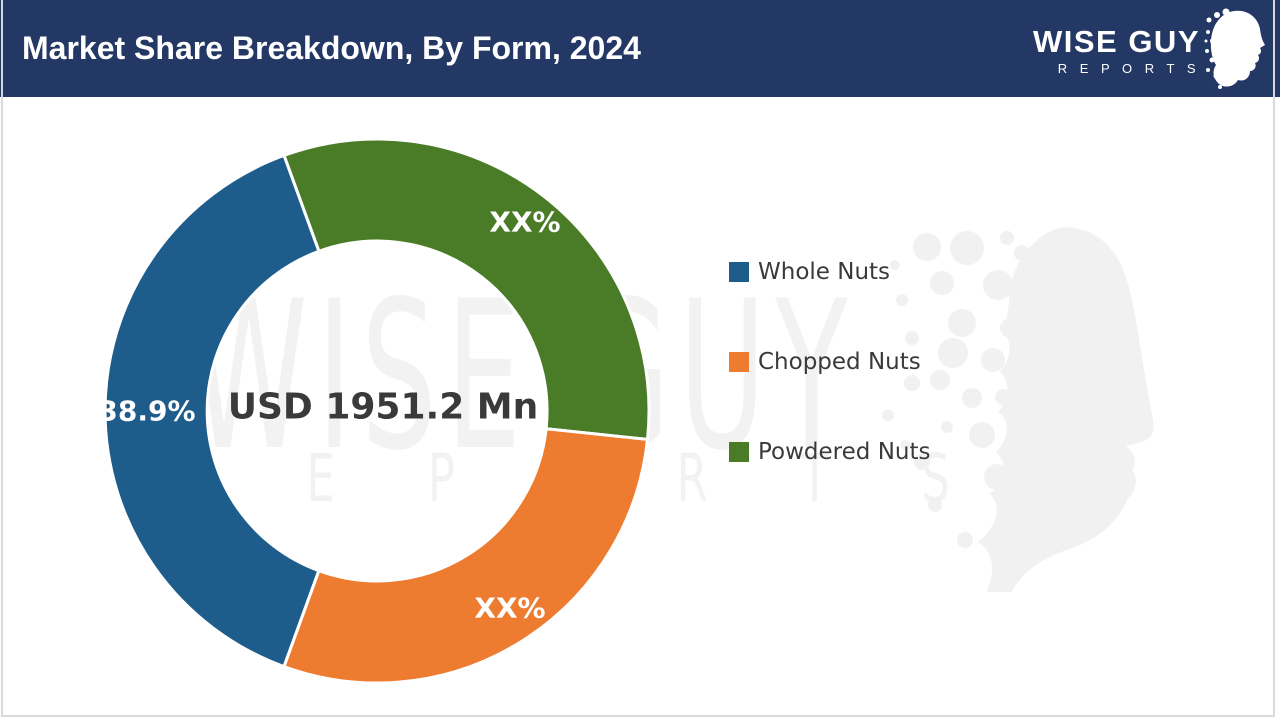 This screenshot has height=720, width=1280. I want to click on page-title: Market Share Breakdown, By Form, 2024, so click(331, 48).